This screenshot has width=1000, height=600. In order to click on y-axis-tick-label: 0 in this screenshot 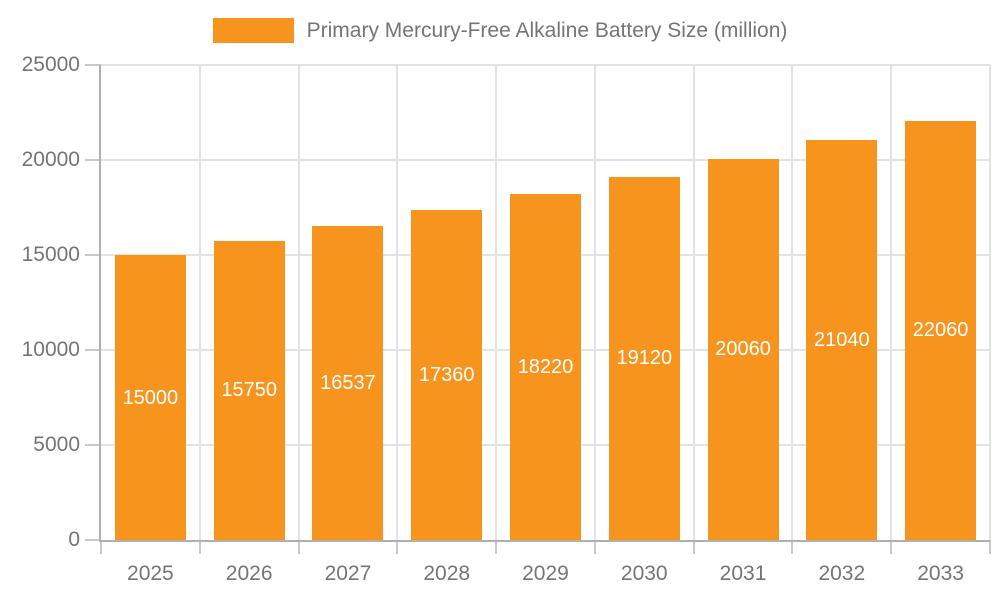, I will do `click(74, 539)`.